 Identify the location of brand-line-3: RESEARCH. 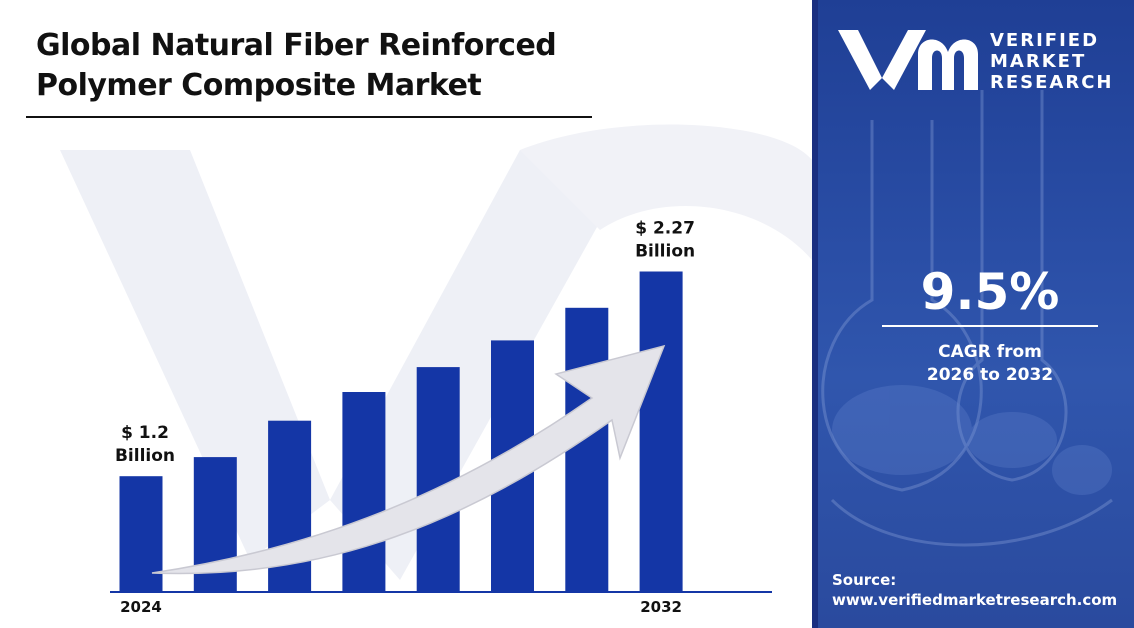
(1052, 82).